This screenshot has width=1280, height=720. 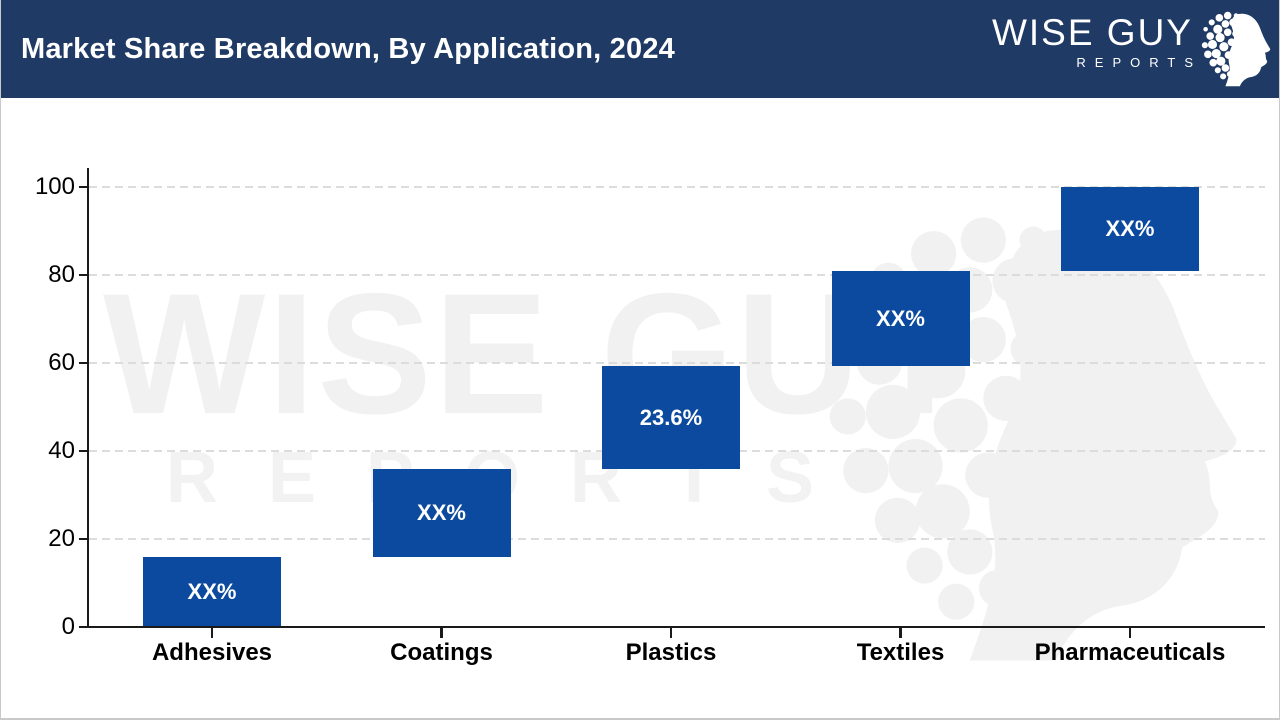 What do you see at coordinates (1092, 32) in the screenshot?
I see `logo-wiseguy-text: WISE GUY` at bounding box center [1092, 32].